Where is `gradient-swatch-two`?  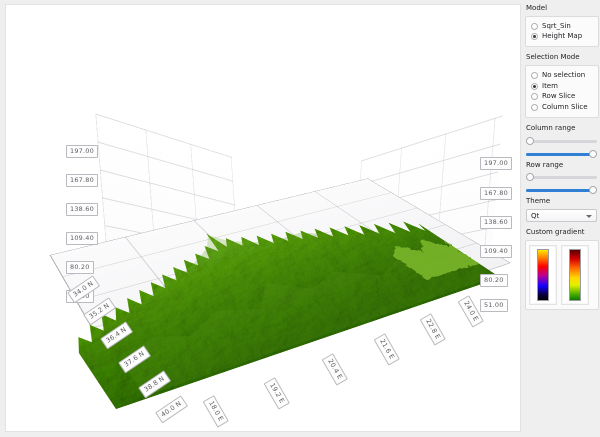
gradient-swatch-two is located at coordinates (575, 274).